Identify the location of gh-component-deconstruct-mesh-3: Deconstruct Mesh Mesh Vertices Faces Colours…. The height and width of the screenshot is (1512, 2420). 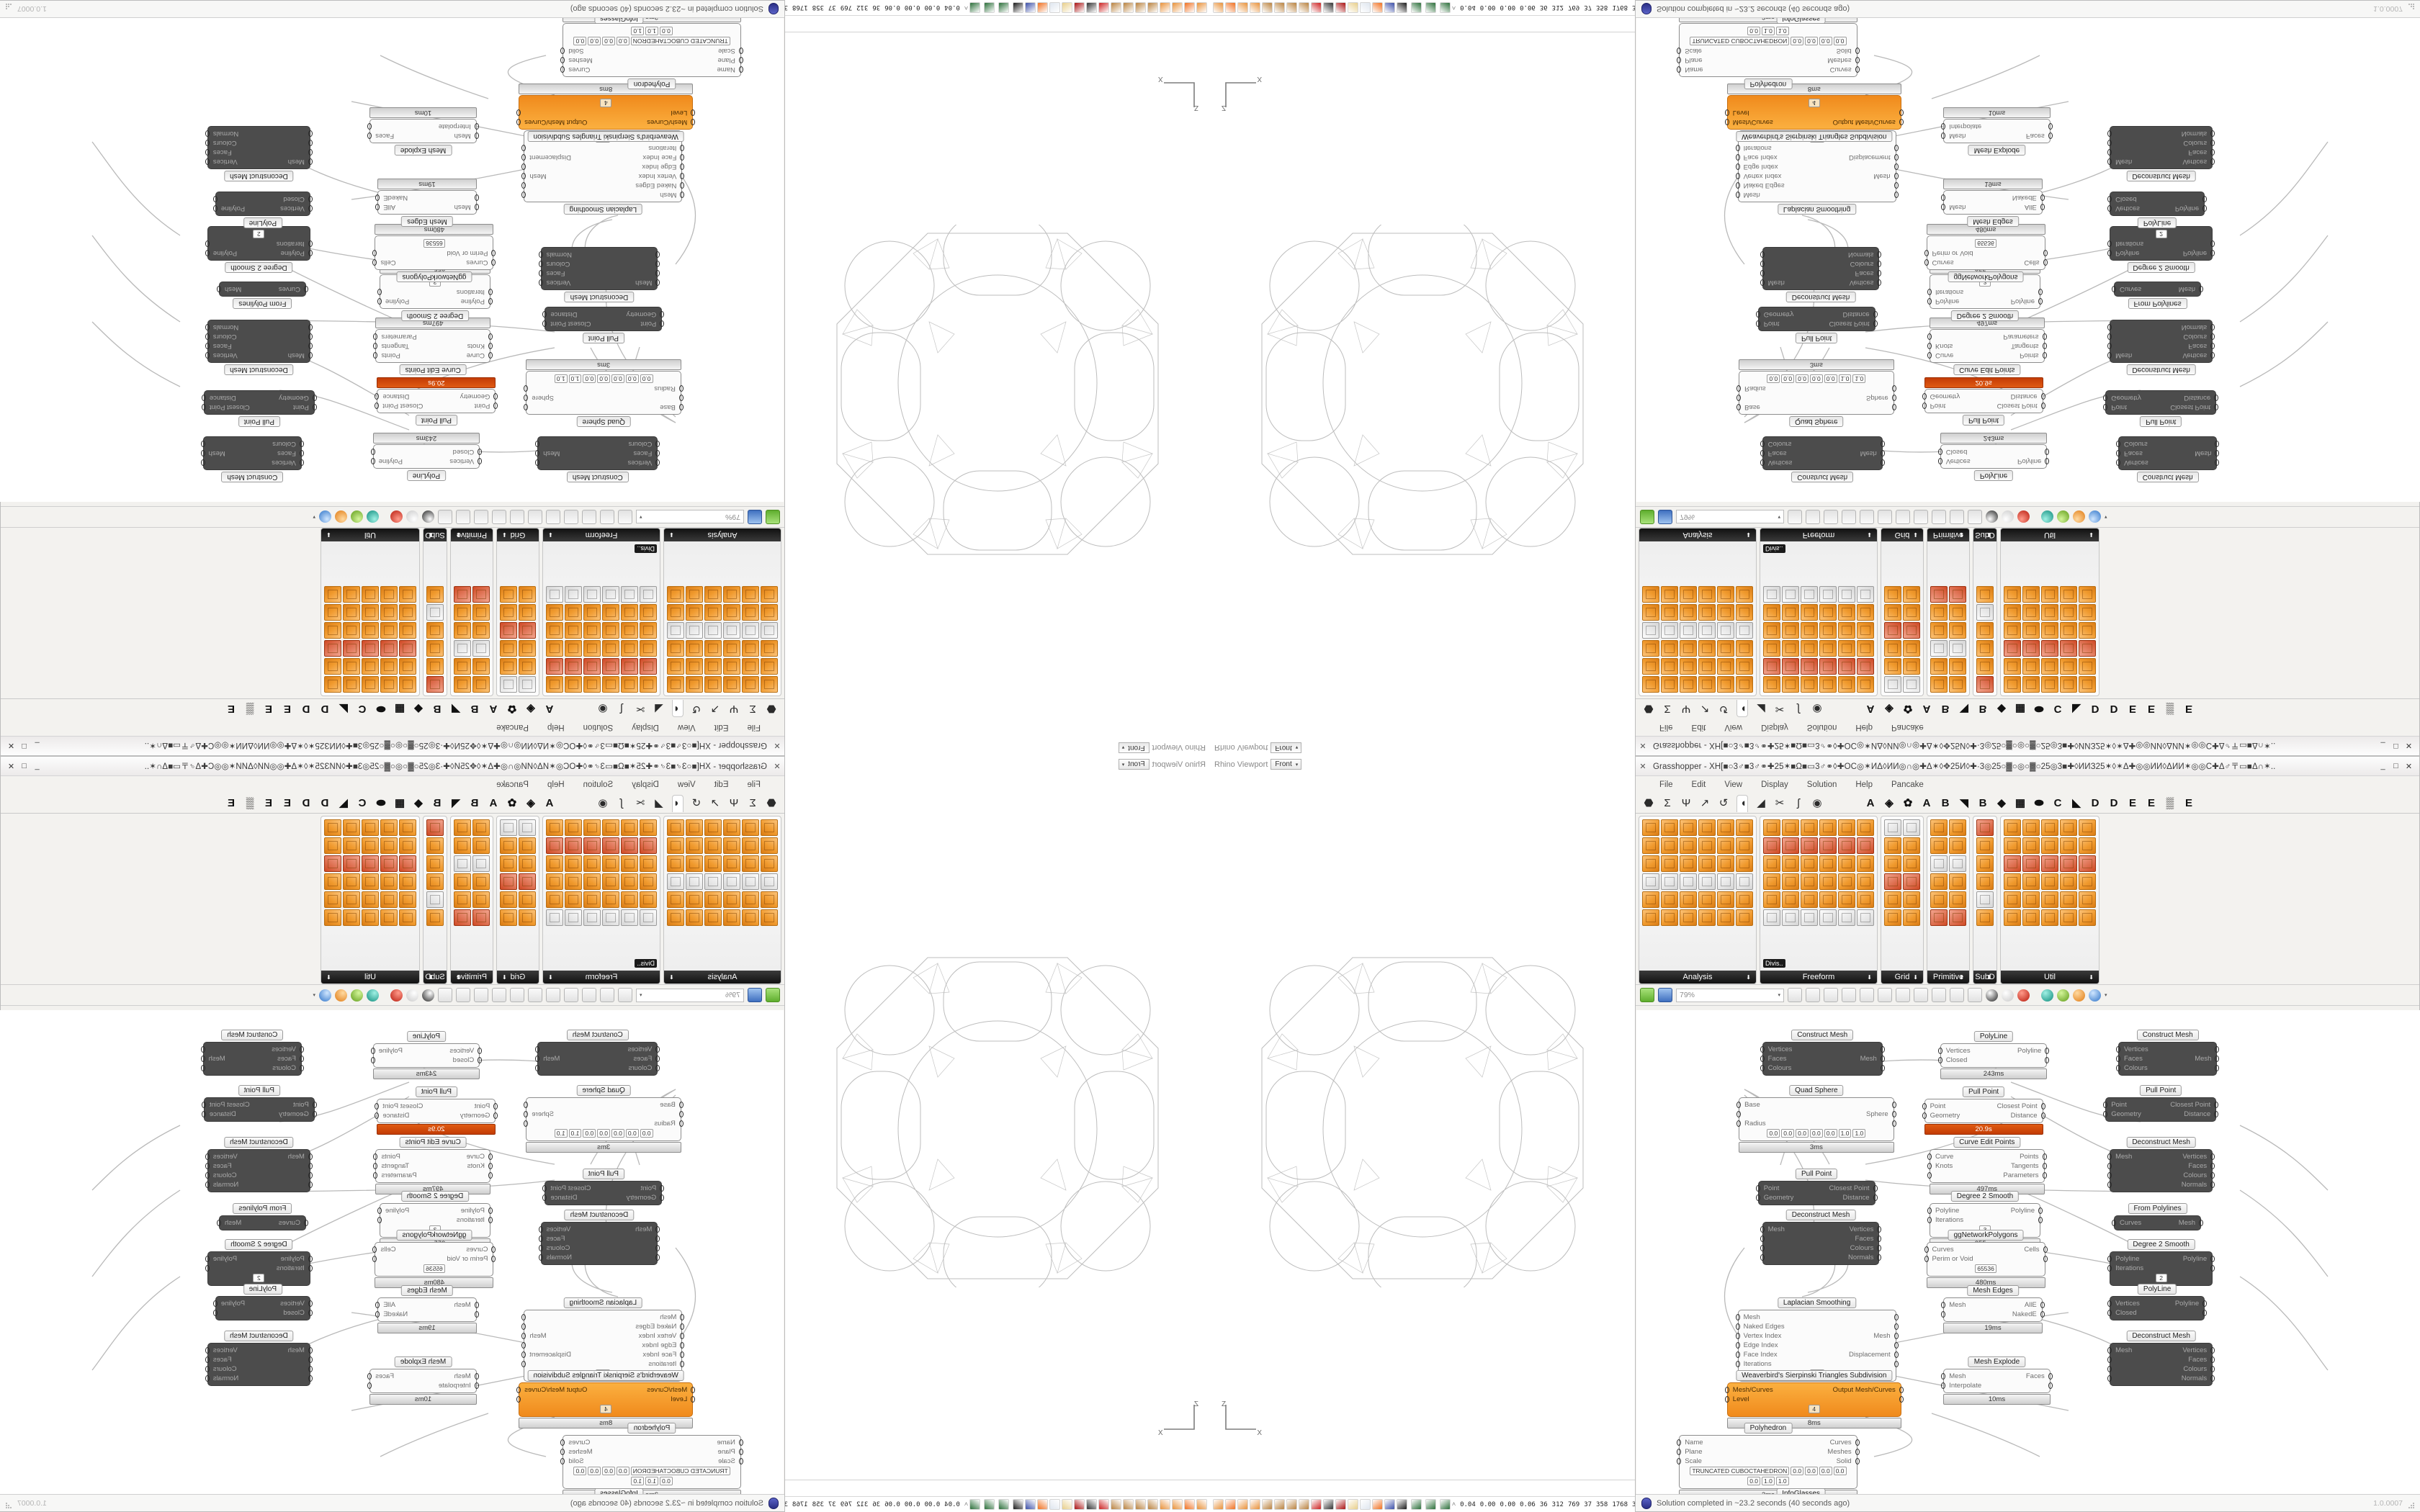
(259, 348).